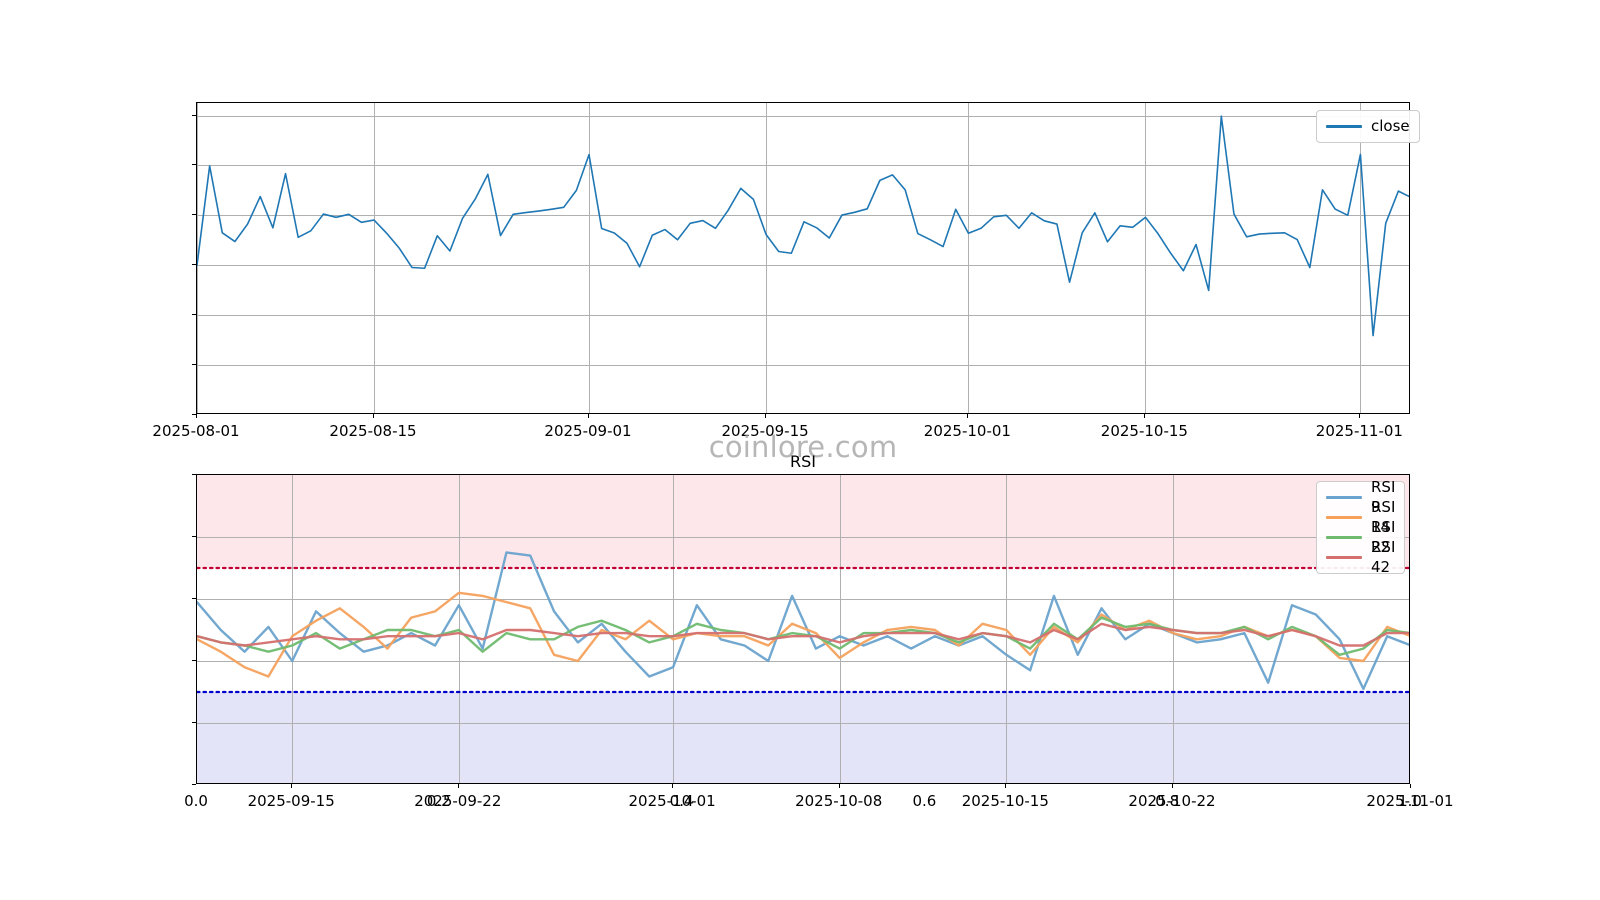 The height and width of the screenshot is (900, 1600). Describe the element at coordinates (196, 431) in the screenshot. I see `price-x-tick-label: 2025-08-01` at that location.